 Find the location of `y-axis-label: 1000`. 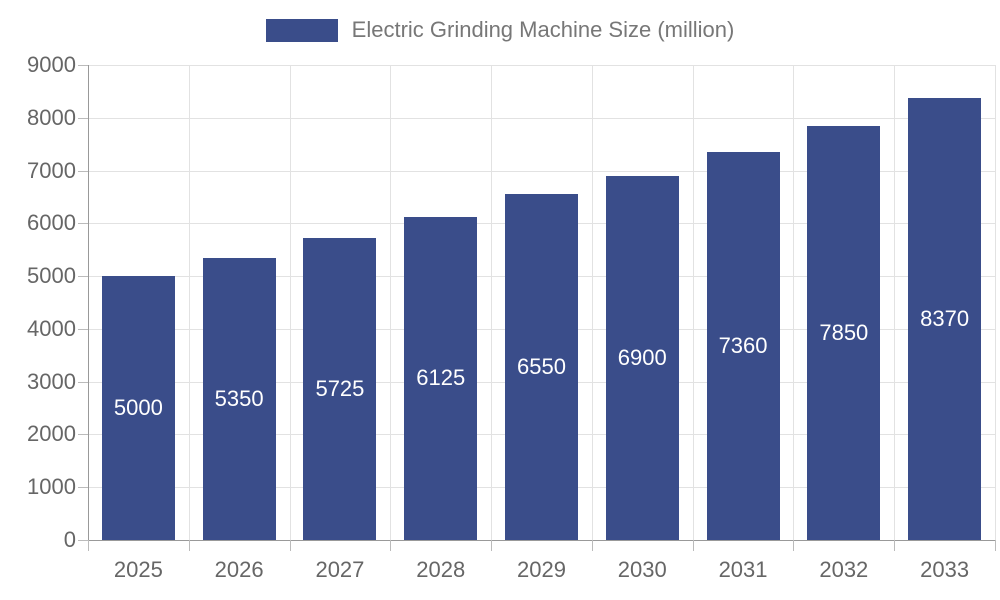

y-axis-label: 1000 is located at coordinates (51, 487).